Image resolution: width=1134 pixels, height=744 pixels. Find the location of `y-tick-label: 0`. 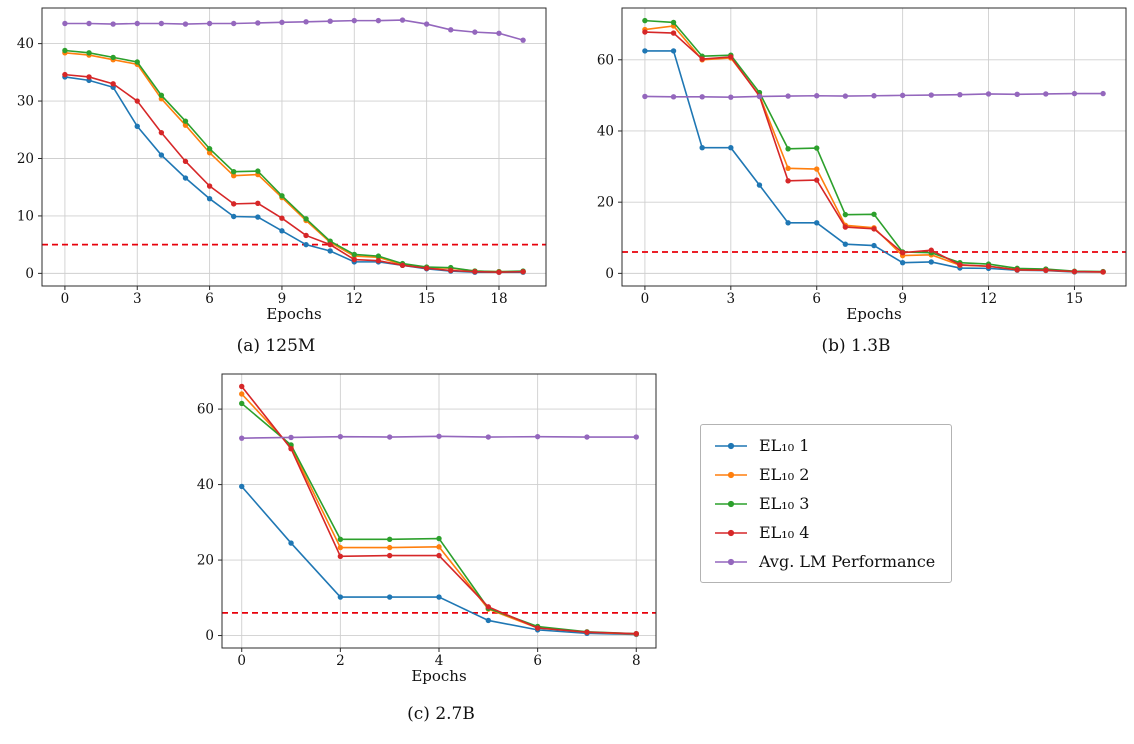

y-tick-label: 0 is located at coordinates (209, 636).